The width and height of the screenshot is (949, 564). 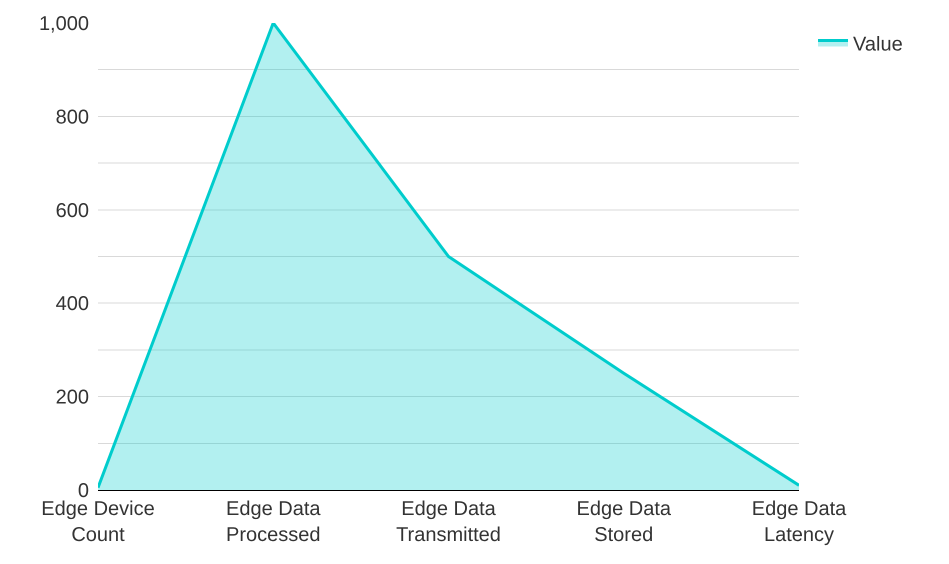 What do you see at coordinates (800, 522) in the screenshot?
I see `x-tick-label: Edge Data Latency` at bounding box center [800, 522].